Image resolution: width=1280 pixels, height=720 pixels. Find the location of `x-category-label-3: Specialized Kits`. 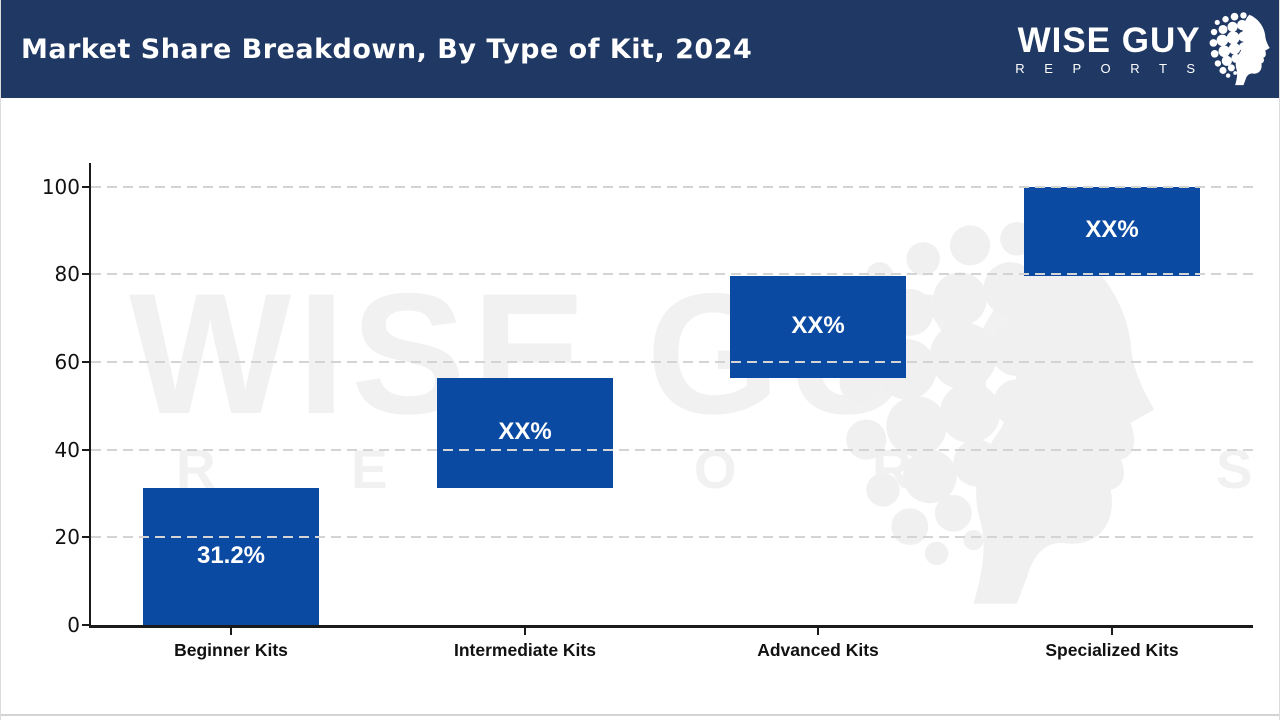

x-category-label-3: Specialized Kits is located at coordinates (1112, 650).